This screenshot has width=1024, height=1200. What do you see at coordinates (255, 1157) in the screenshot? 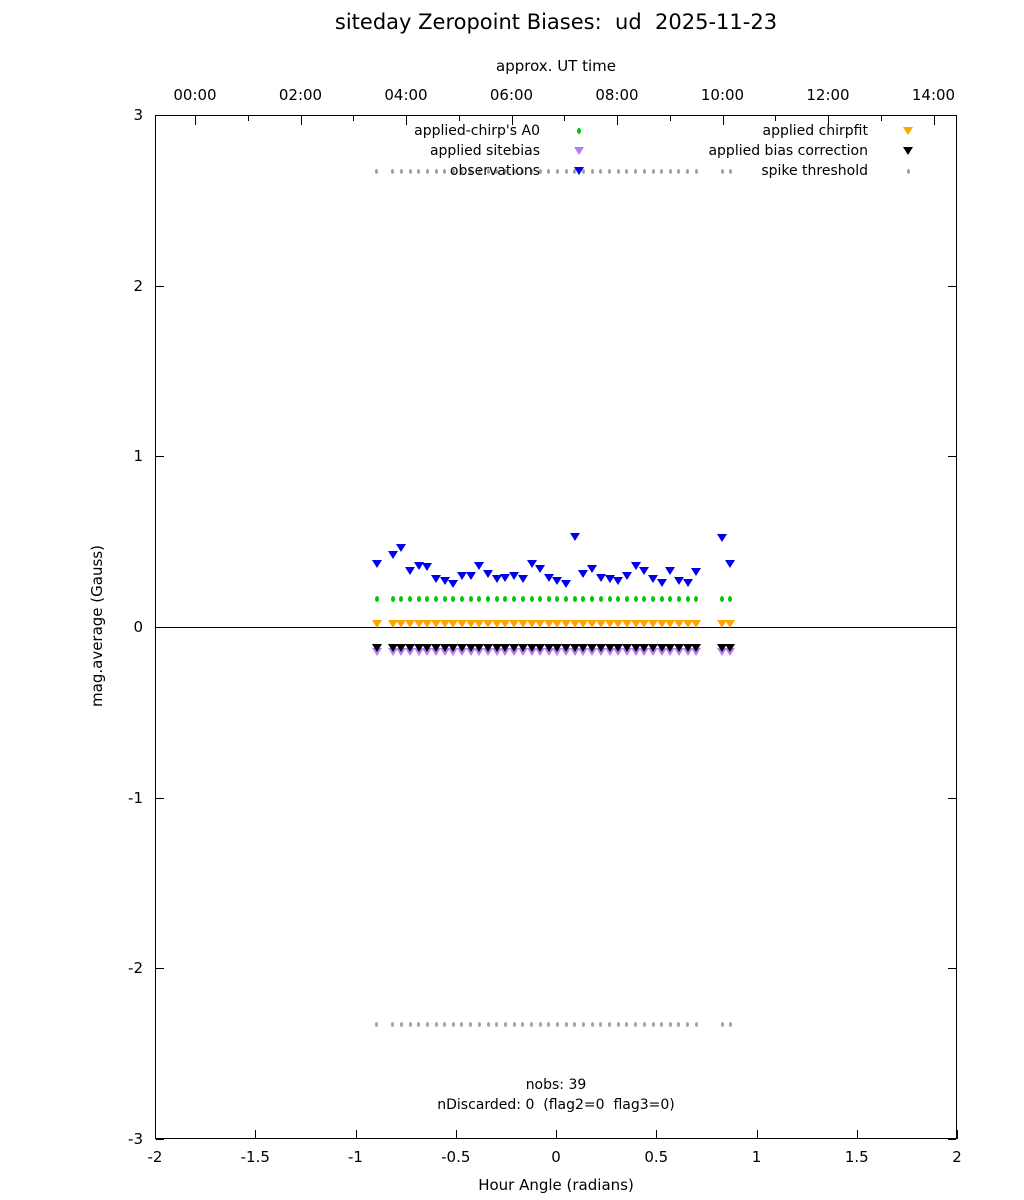
I see `x-tick-label: -1.5` at bounding box center [255, 1157].